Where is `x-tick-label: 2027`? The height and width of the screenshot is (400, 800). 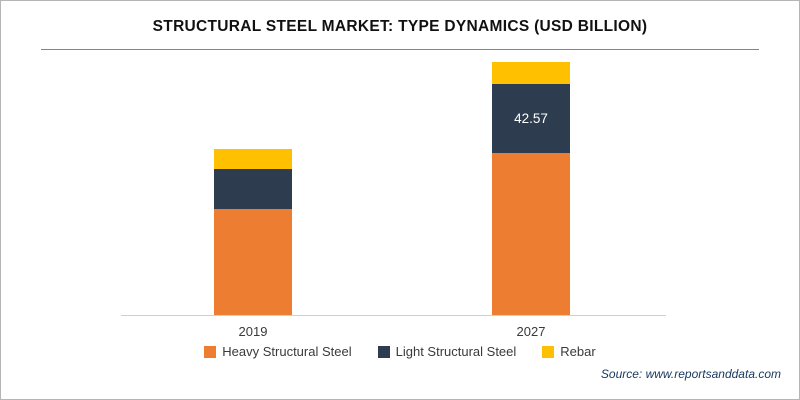
x-tick-label: 2027 is located at coordinates (531, 331).